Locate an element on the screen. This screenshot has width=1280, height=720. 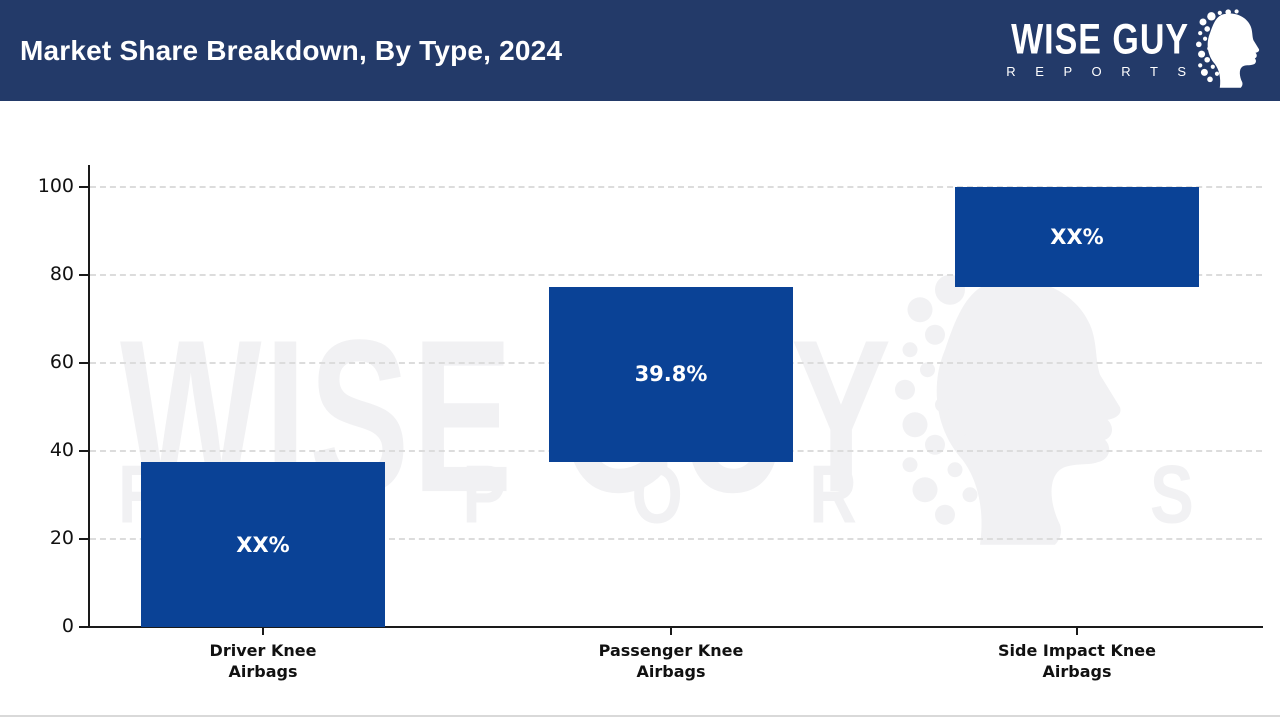
y-axis-tick-label: 40 is located at coordinates (61, 450).